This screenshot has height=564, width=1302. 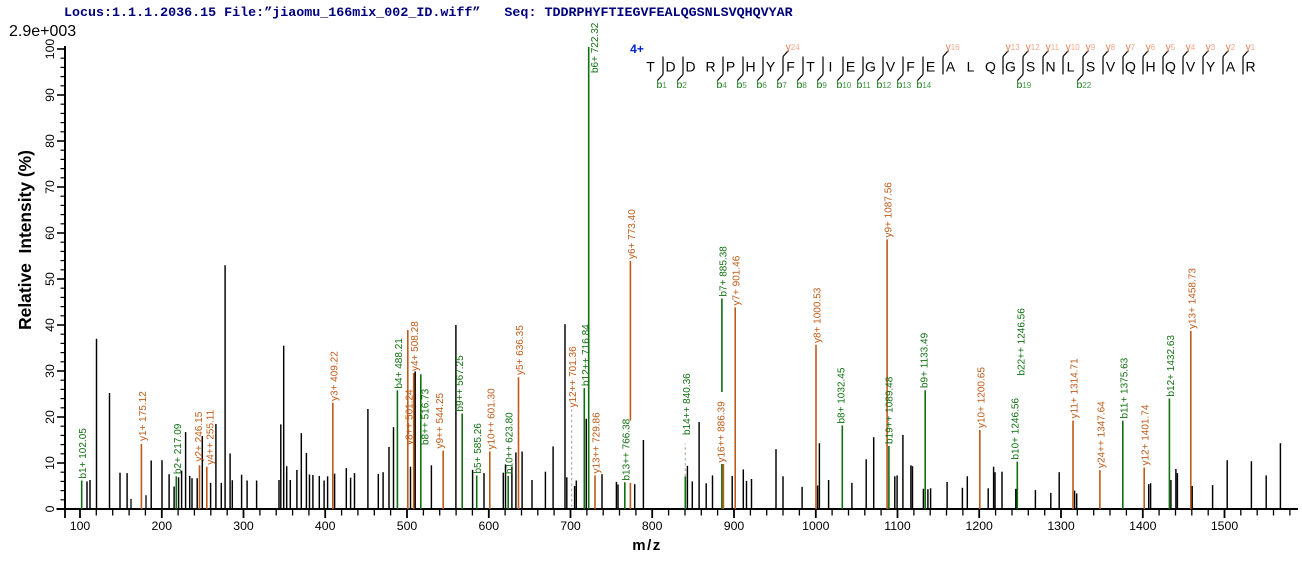 What do you see at coordinates (884, 85) in the screenshot?
I see `svg-text: b12` at bounding box center [884, 85].